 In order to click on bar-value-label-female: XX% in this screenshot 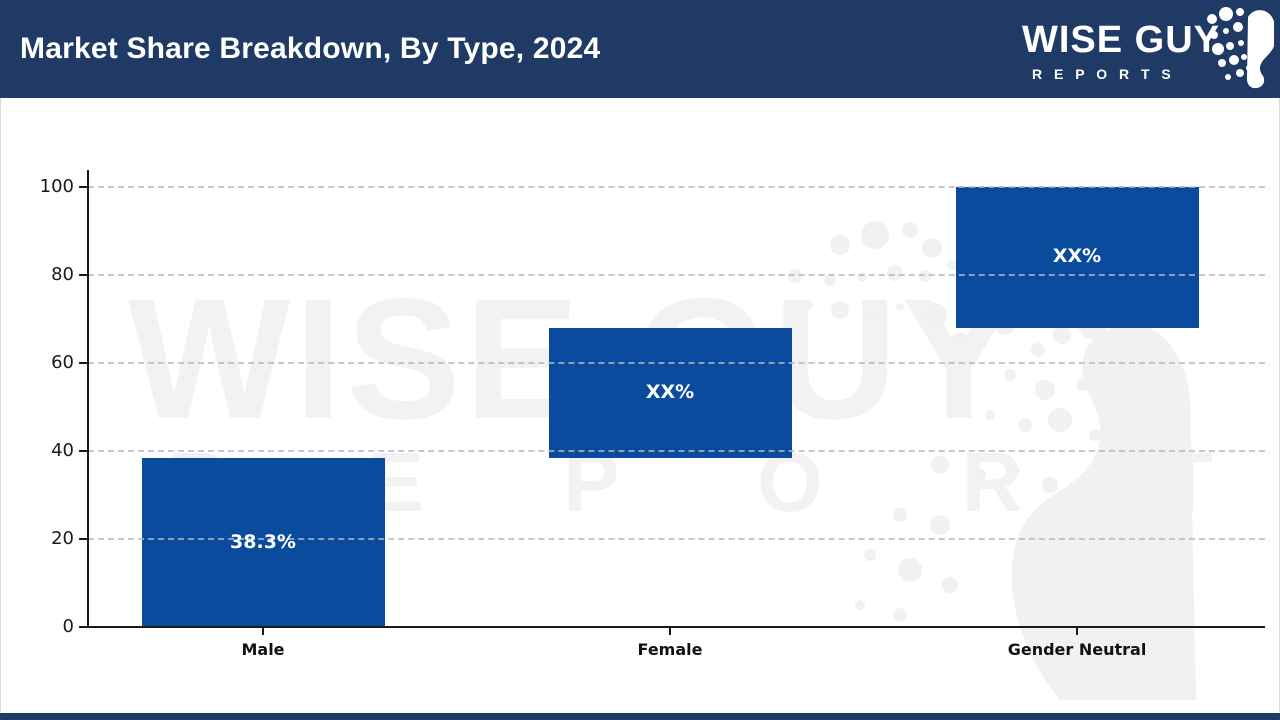, I will do `click(670, 392)`.